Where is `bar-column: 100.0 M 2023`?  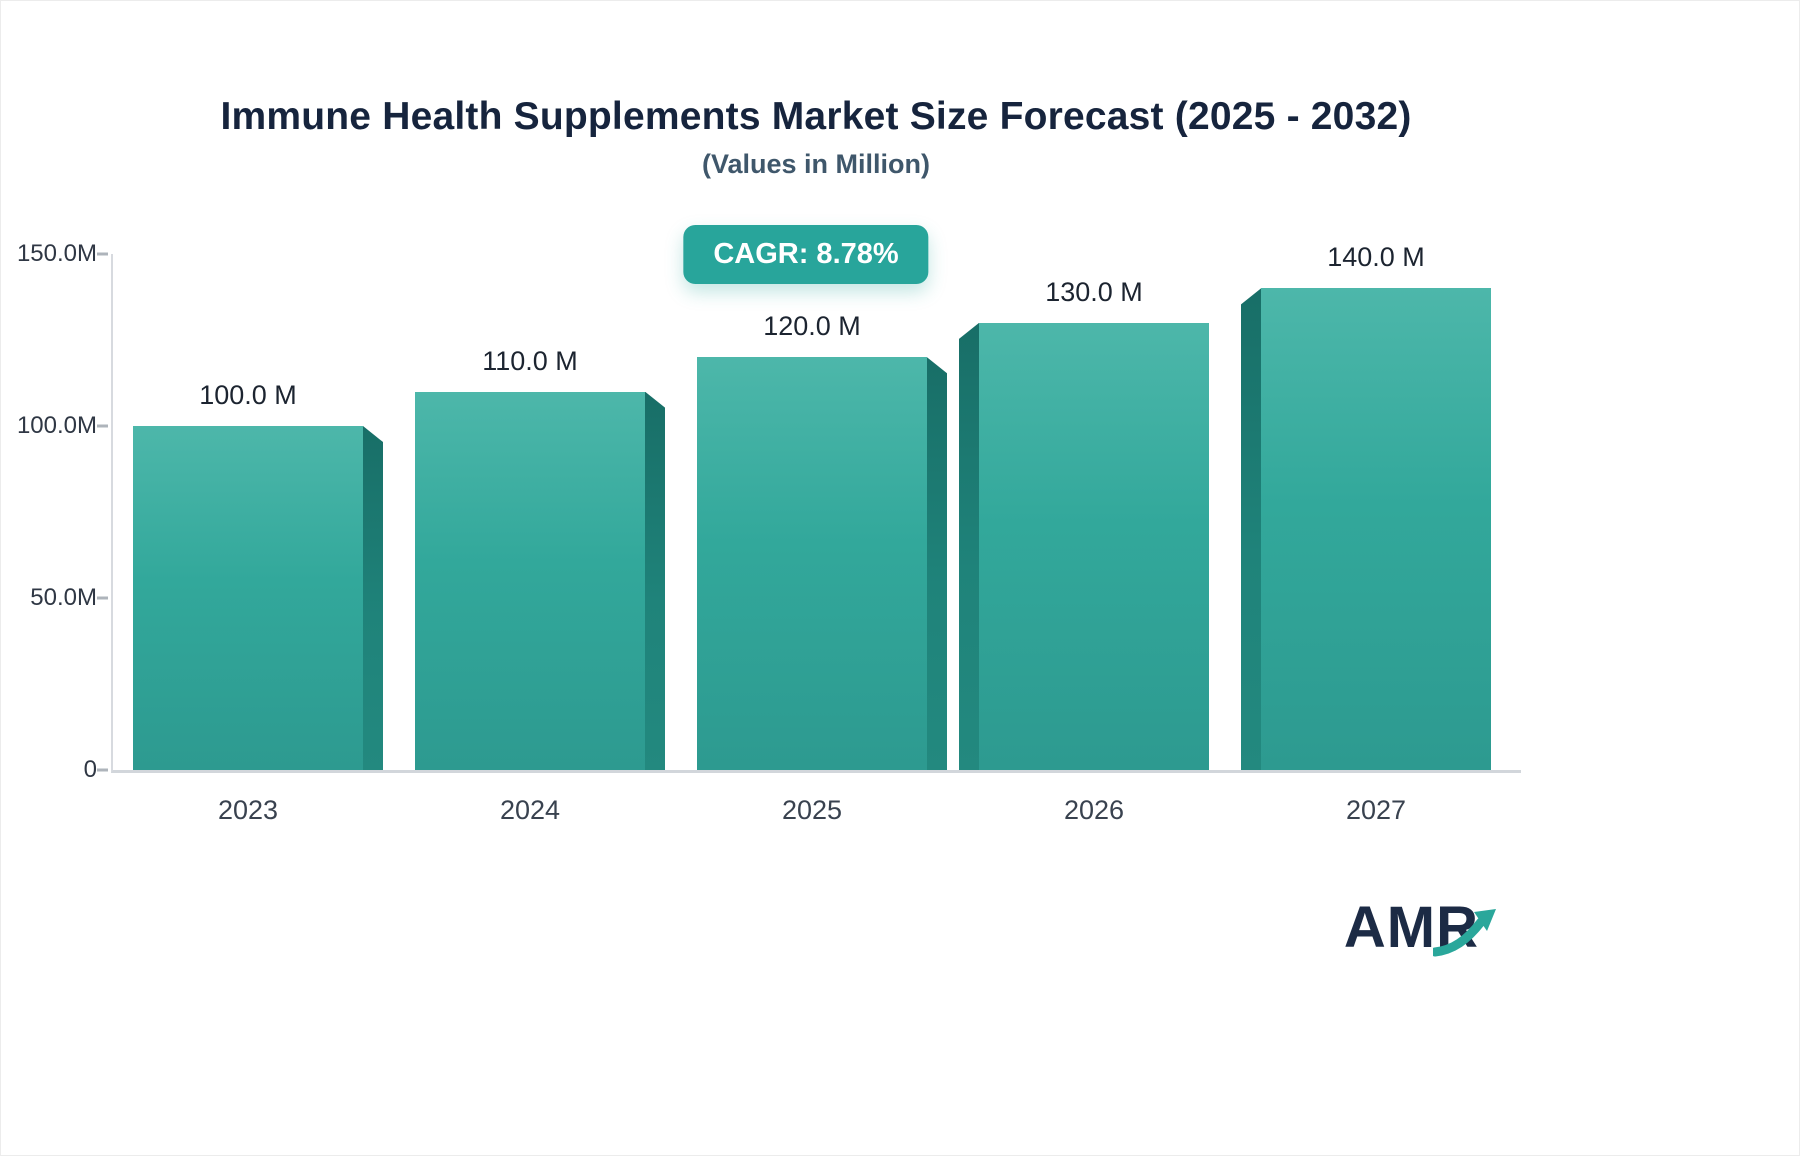
bar-column: 100.0 M 2023 is located at coordinates (258, 539).